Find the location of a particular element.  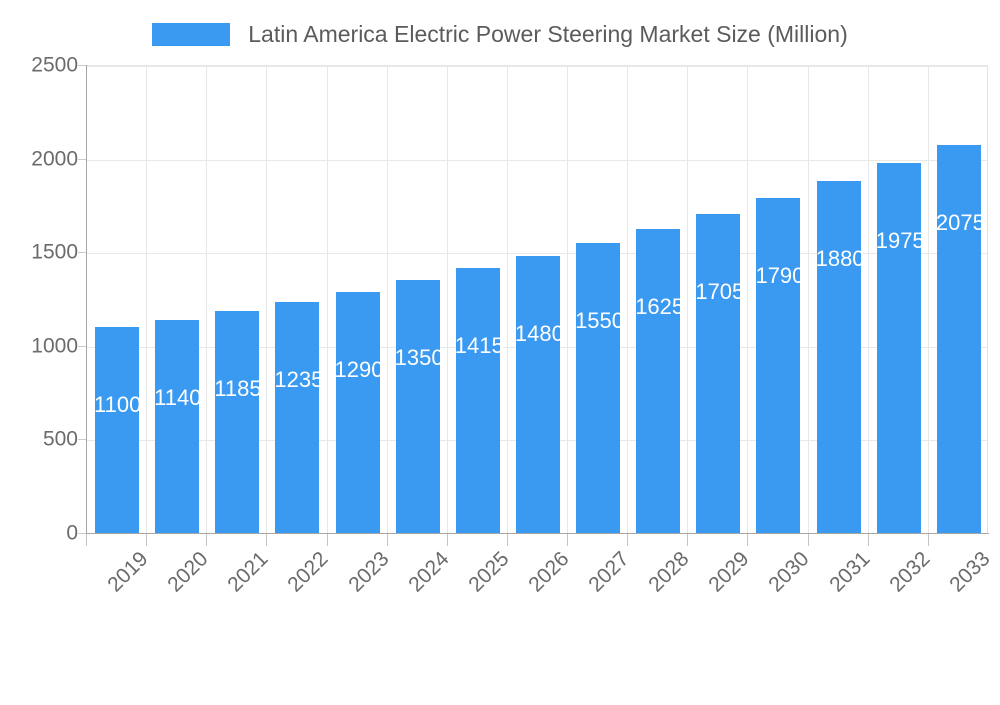

bar-value-label: 1350 is located at coordinates (419, 358).